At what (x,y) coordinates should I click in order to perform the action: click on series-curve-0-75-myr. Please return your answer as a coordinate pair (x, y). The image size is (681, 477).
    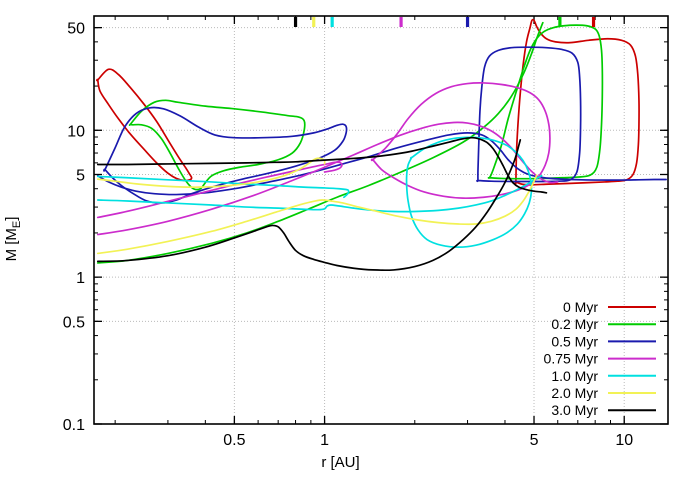
    Looking at the image, I should click on (219, 190).